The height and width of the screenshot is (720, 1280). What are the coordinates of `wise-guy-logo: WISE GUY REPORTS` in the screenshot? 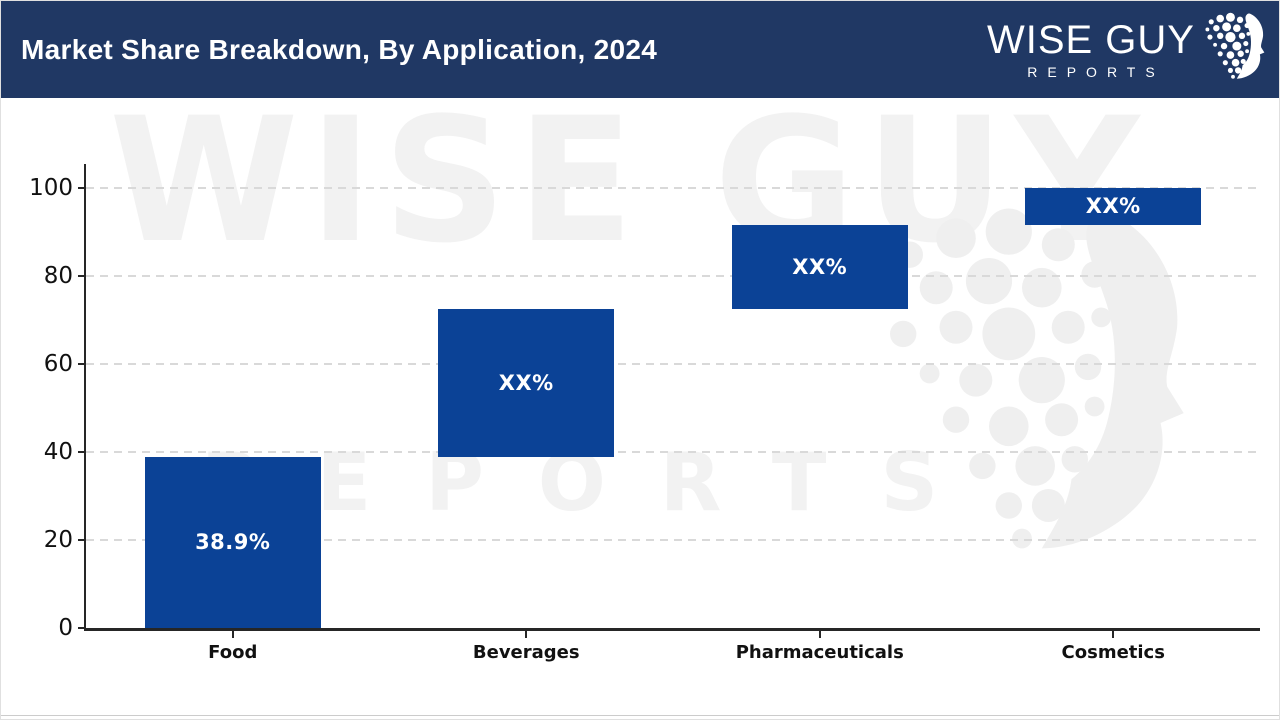 It's located at (1126, 50).